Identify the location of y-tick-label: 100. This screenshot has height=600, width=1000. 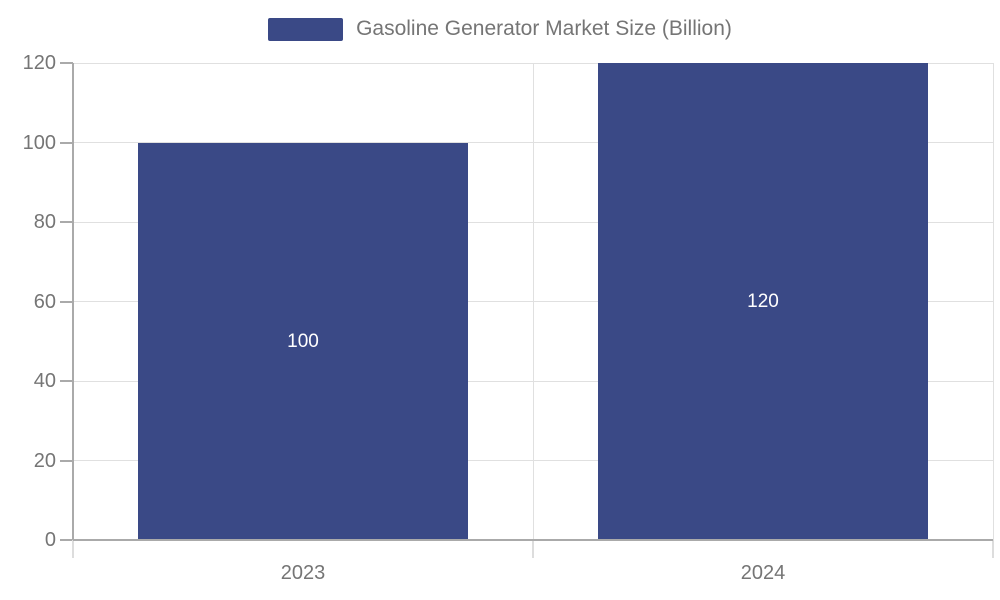
(39, 142).